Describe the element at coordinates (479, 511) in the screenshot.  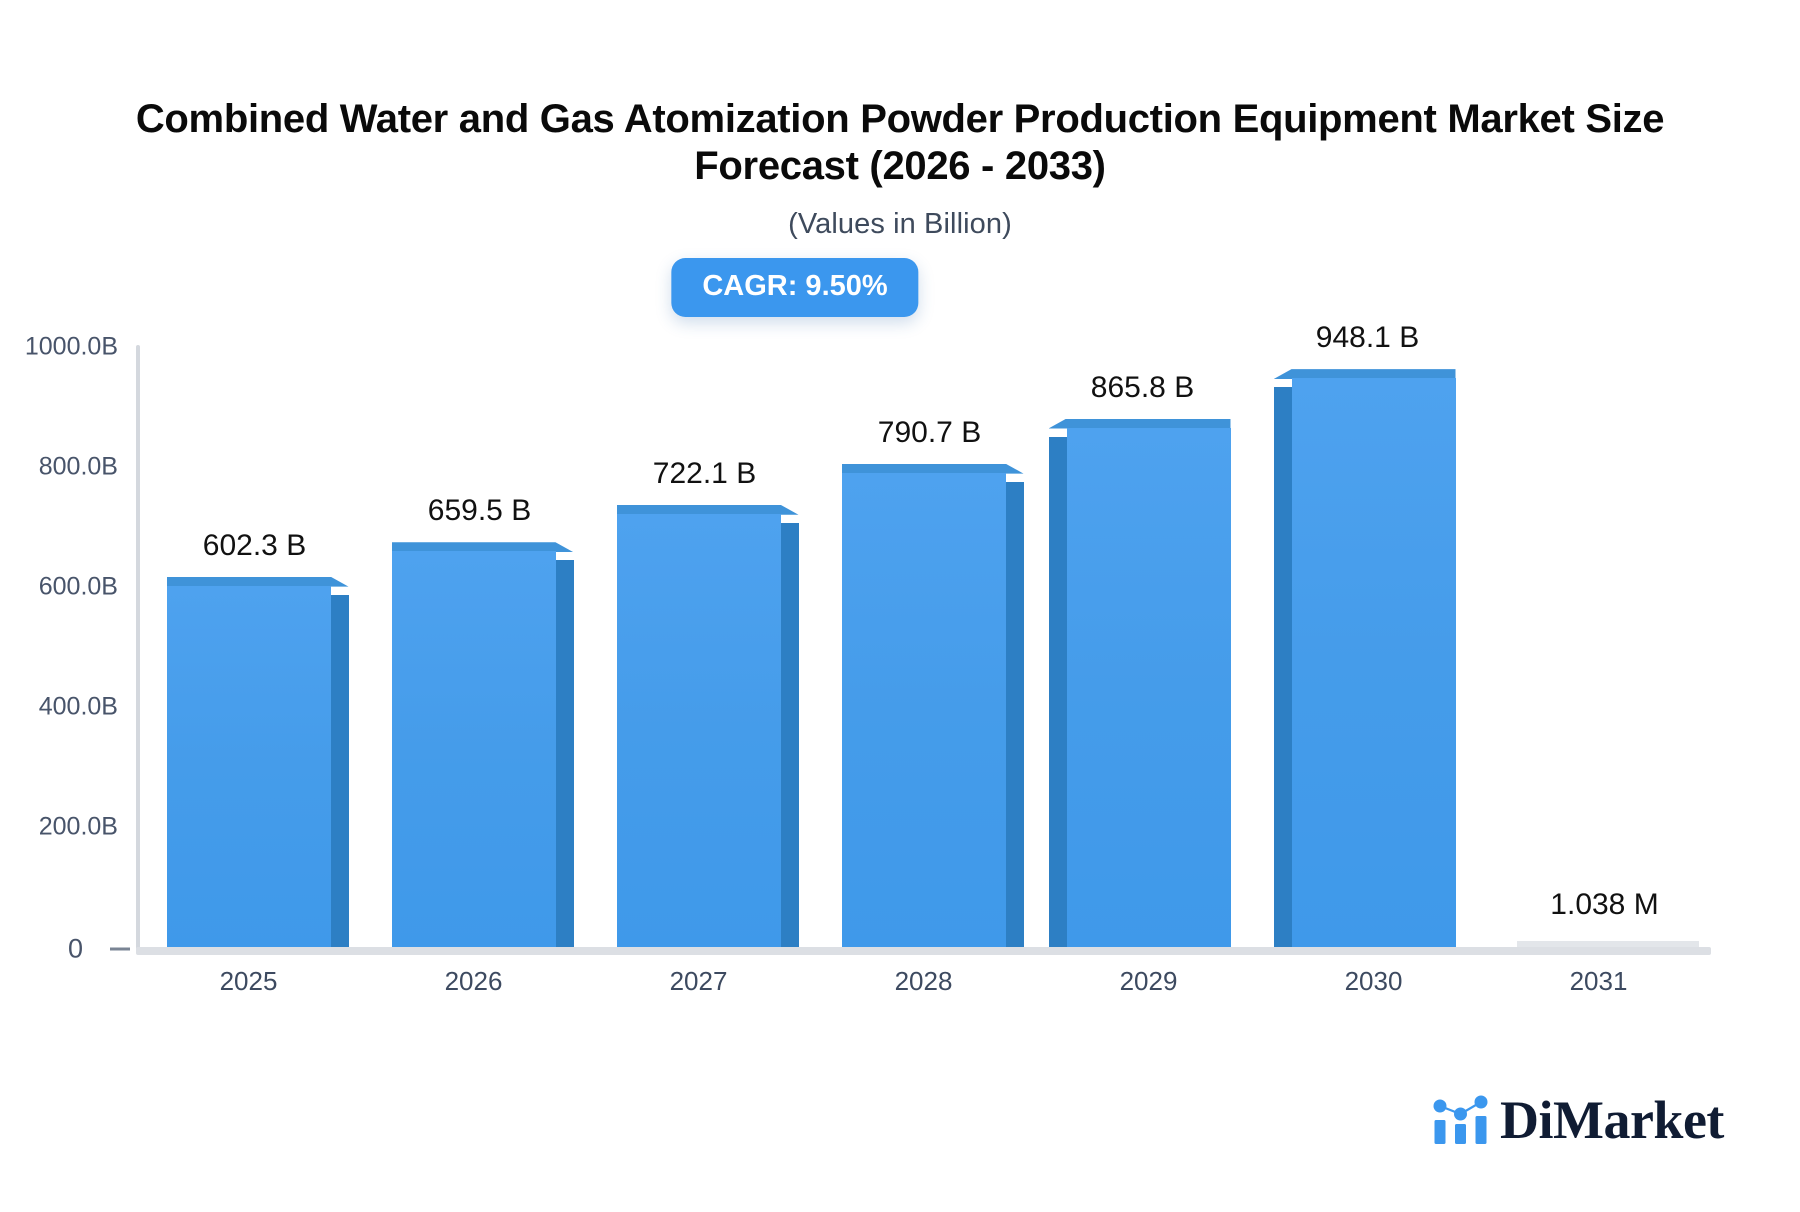
I see `bar-value-label: 659.5 B` at that location.